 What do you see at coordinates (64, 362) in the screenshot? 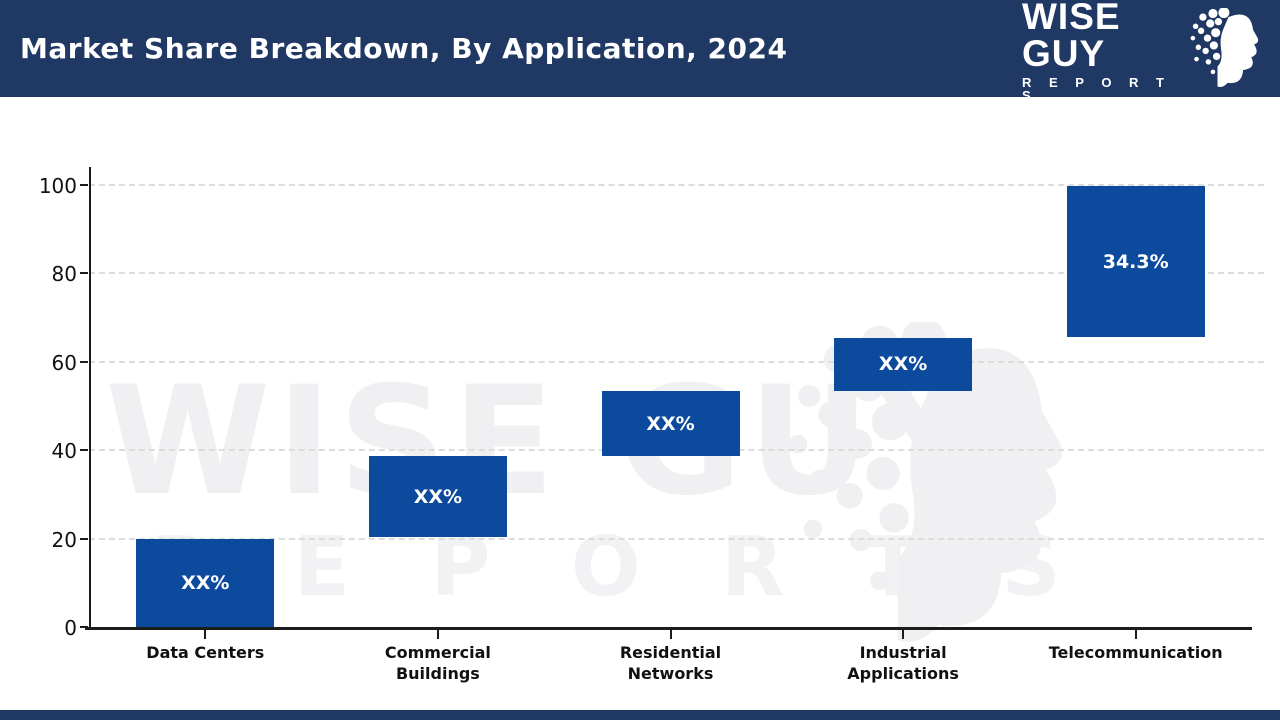
I see `y-axis-tick-label: 60` at bounding box center [64, 362].